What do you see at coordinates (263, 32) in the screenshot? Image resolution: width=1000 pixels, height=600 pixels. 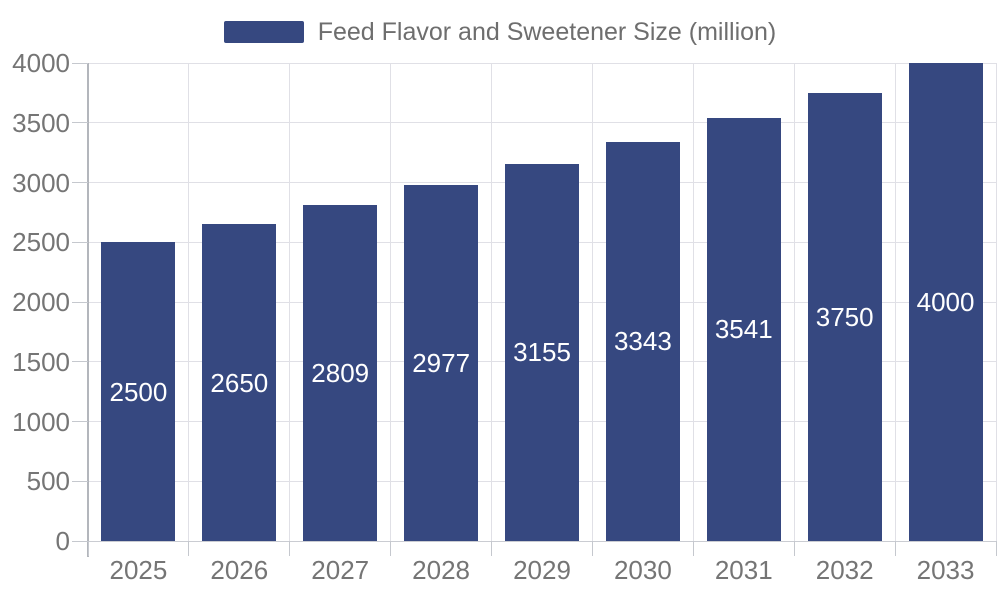 I see `legend-swatch` at bounding box center [263, 32].